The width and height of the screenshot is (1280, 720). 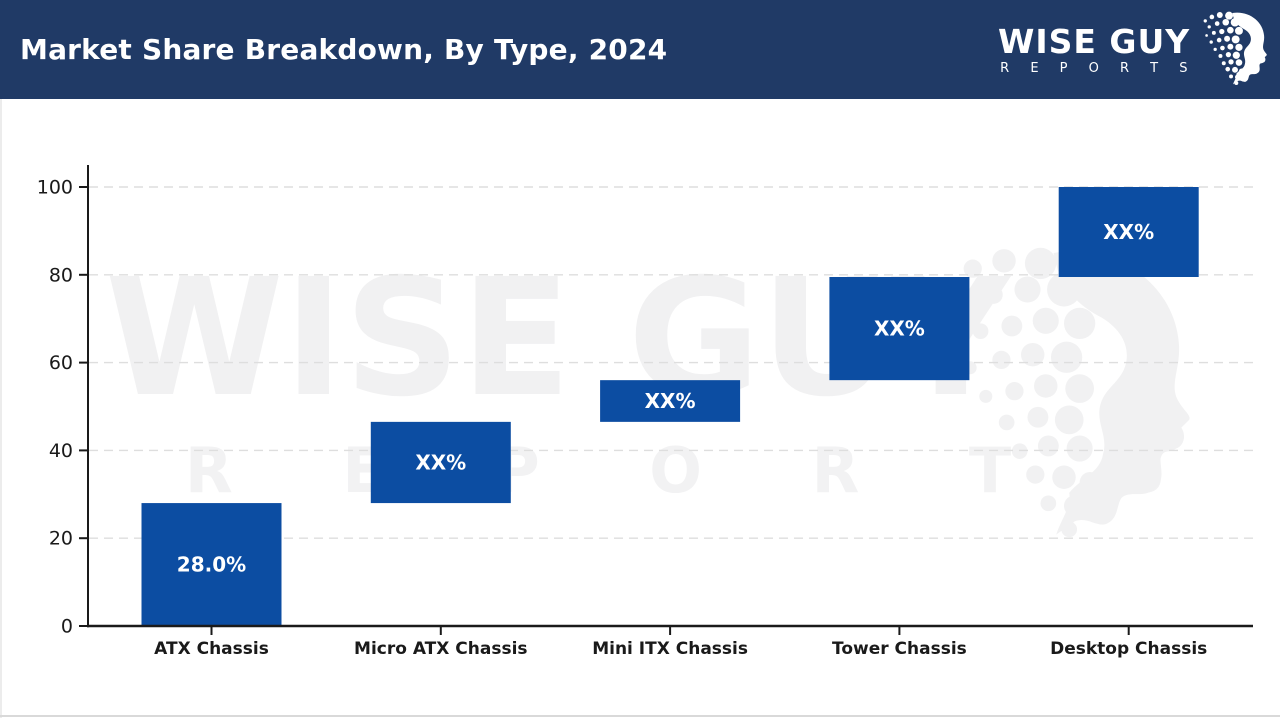 What do you see at coordinates (344, 49) in the screenshot?
I see `page-title: Market Share Breakdown, By Type, 2024` at bounding box center [344, 49].